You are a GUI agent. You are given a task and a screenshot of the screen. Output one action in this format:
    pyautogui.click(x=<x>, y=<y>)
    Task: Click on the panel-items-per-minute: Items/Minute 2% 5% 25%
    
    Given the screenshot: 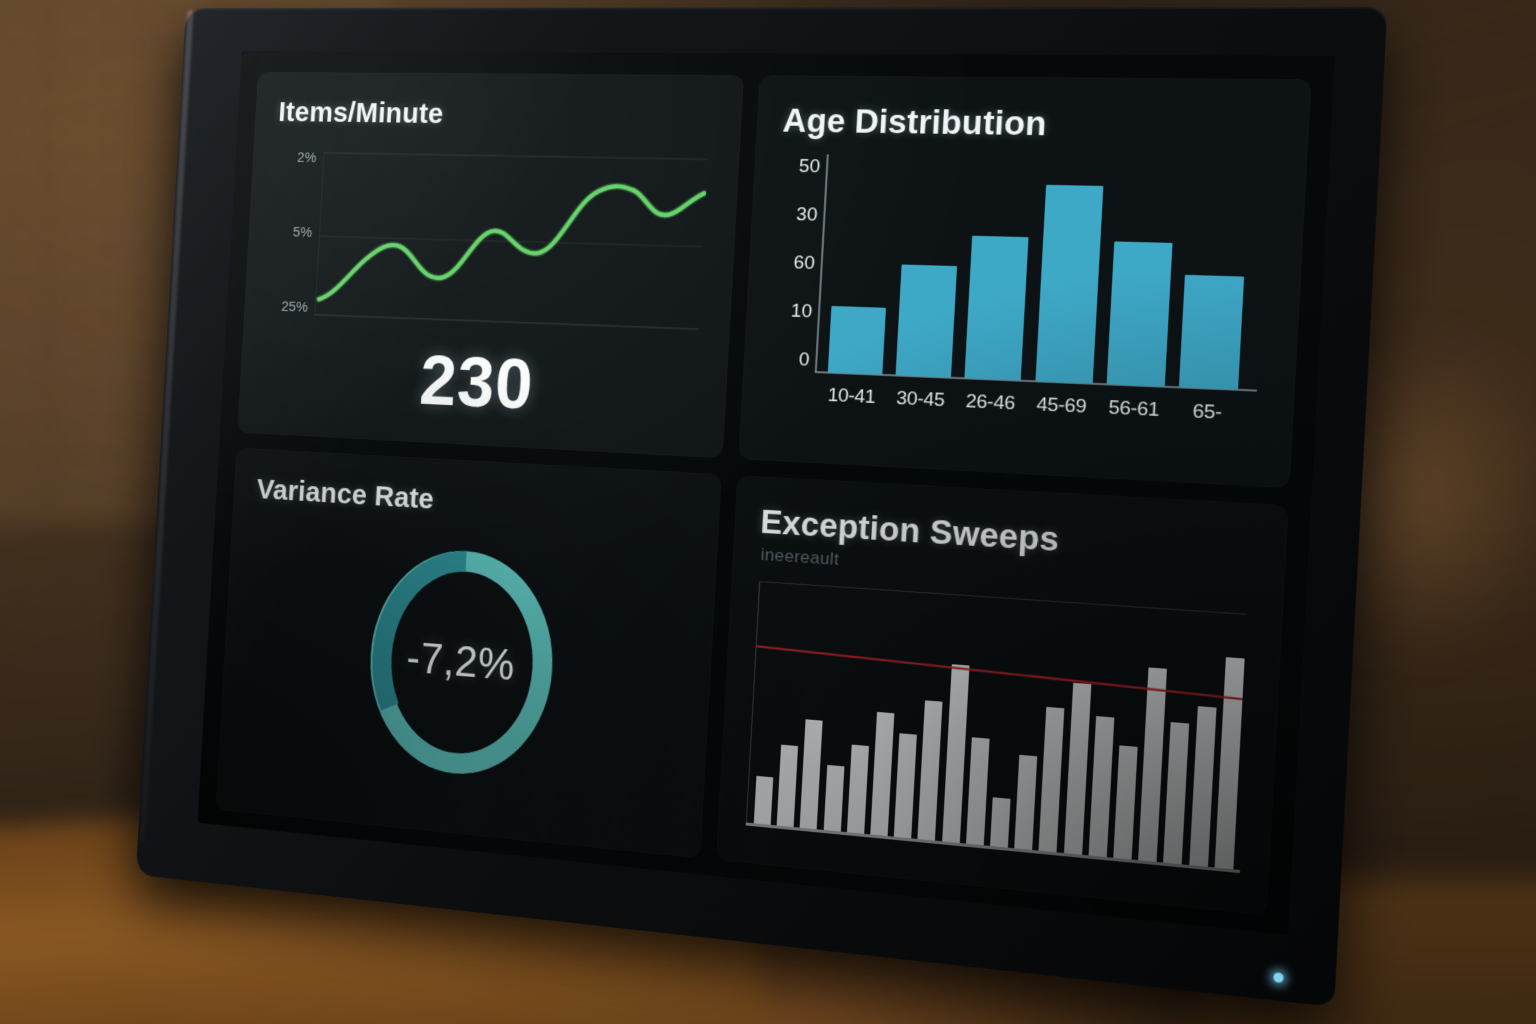 What is the action you would take?
    pyautogui.click(x=490, y=265)
    